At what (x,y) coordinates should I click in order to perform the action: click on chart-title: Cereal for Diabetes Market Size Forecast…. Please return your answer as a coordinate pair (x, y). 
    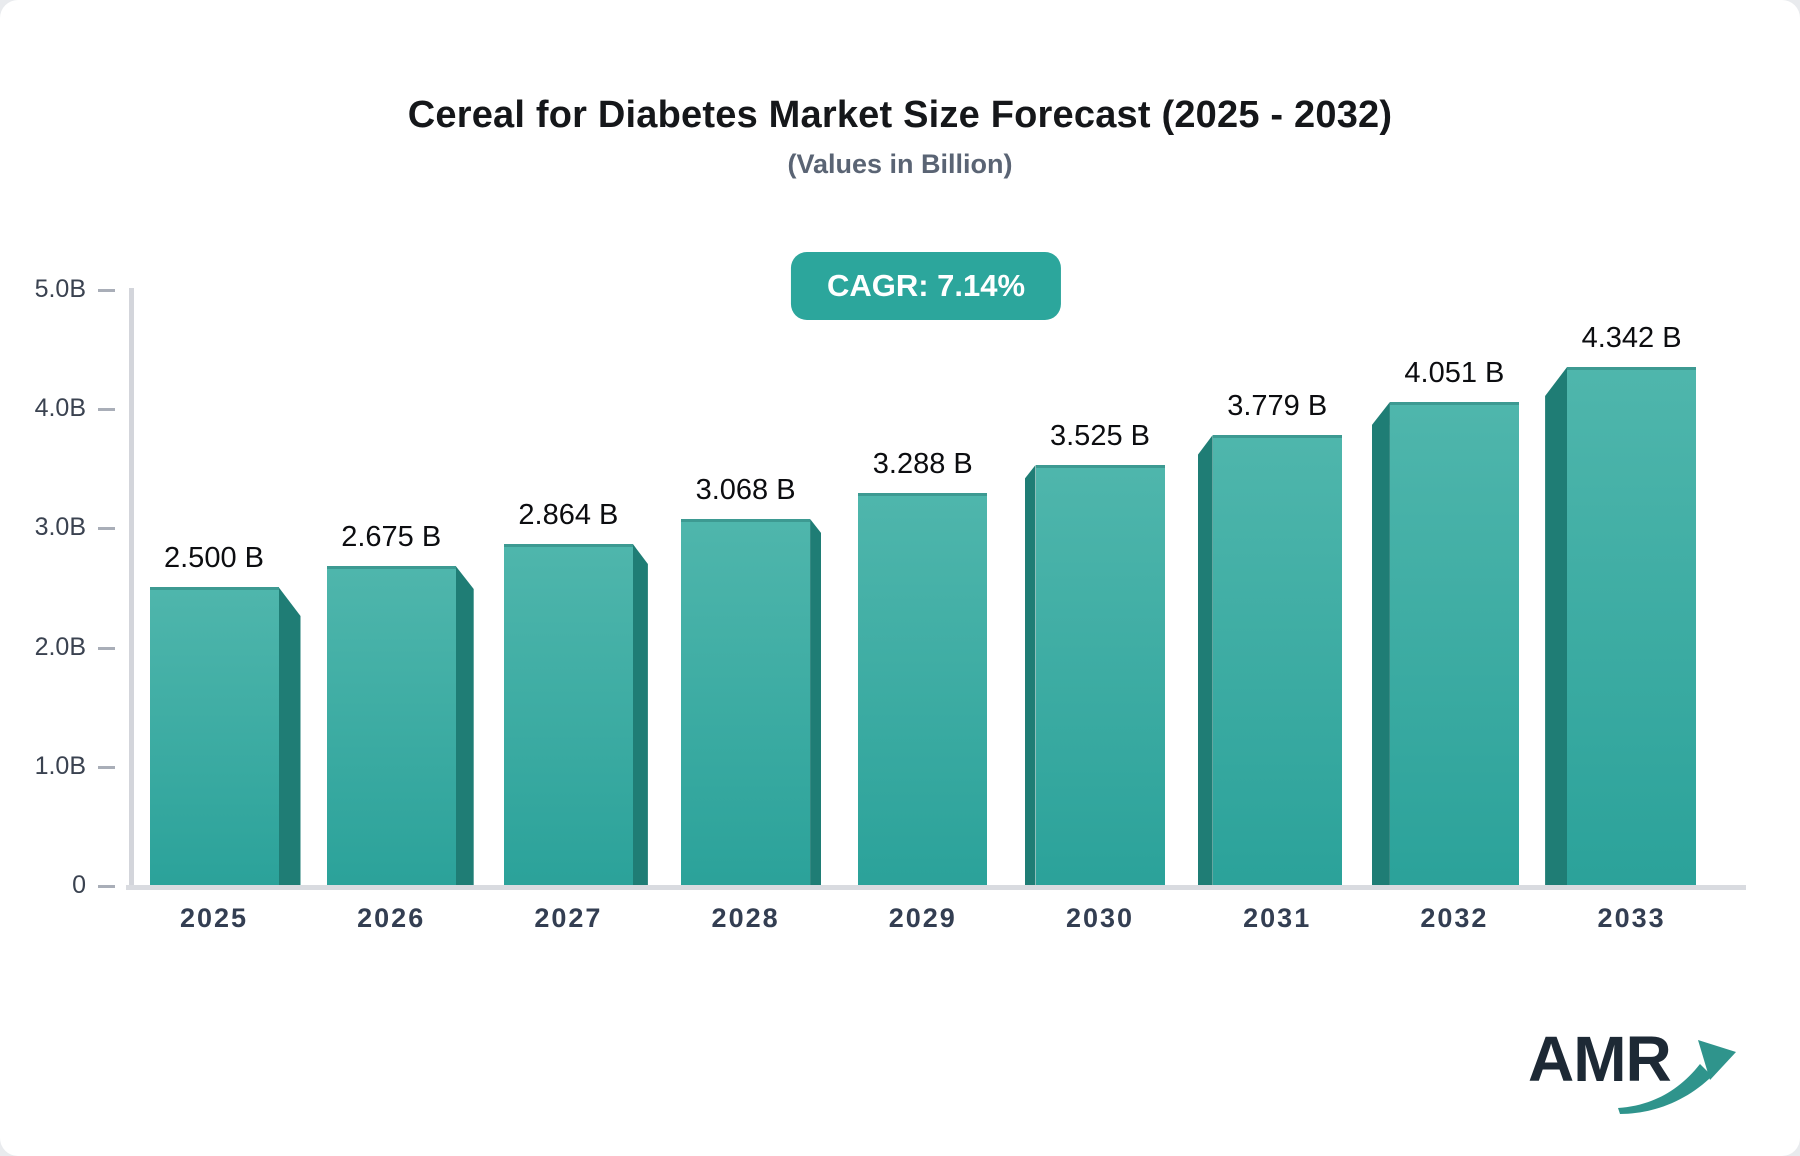
    Looking at the image, I should click on (900, 115).